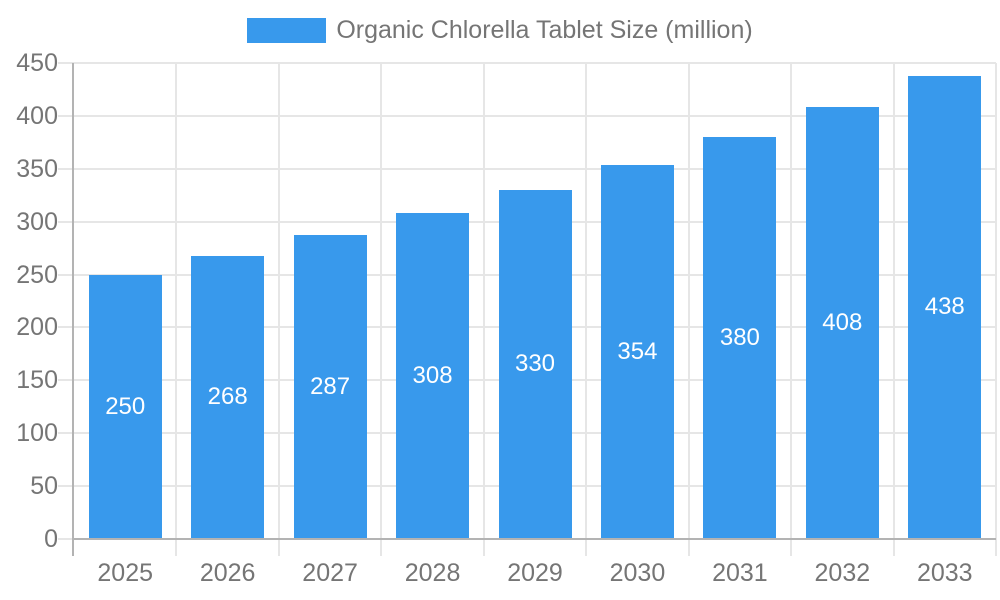 Image resolution: width=1000 pixels, height=600 pixels. I want to click on x-axis-label-2028: 2028, so click(432, 573).